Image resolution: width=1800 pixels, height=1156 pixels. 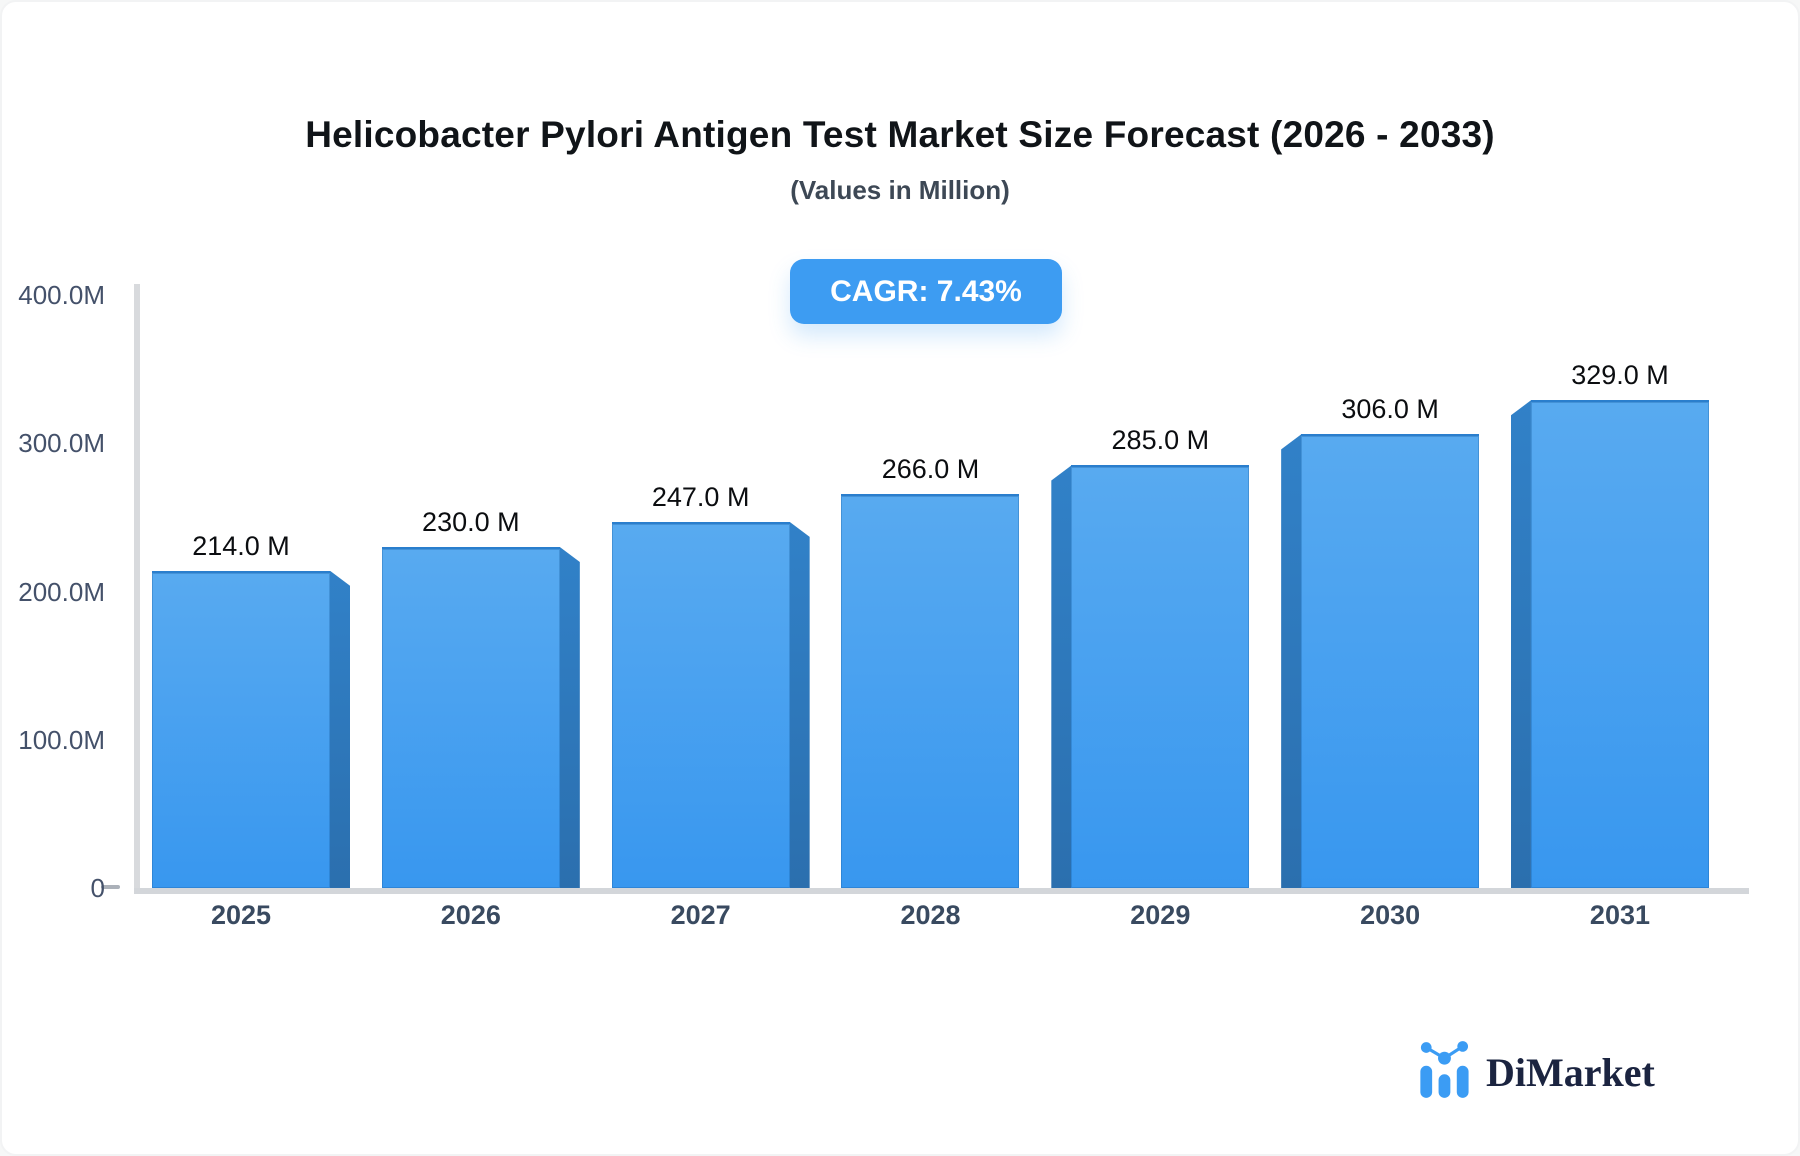 I want to click on x-axis-tick: 2026, so click(x=470, y=915).